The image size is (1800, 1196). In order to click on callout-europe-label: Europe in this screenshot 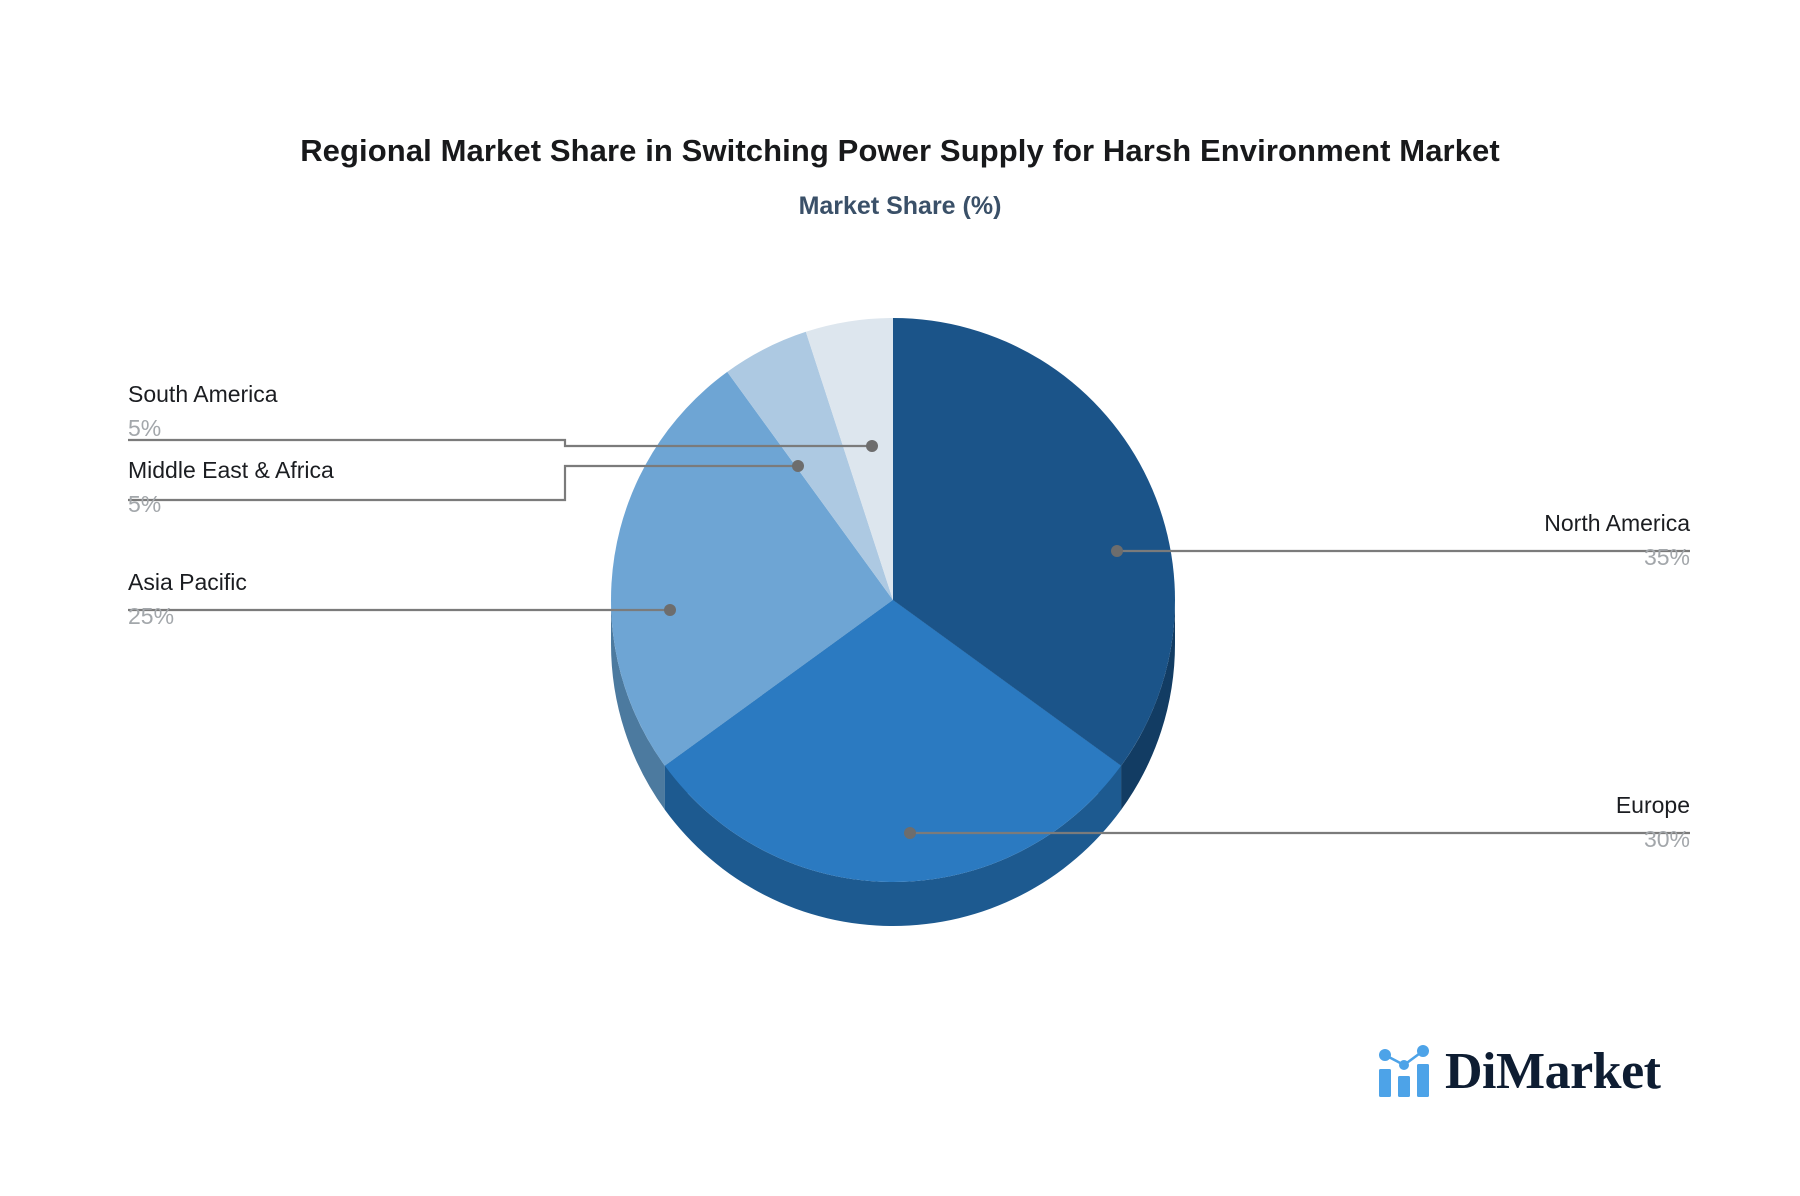, I will do `click(1652, 805)`.